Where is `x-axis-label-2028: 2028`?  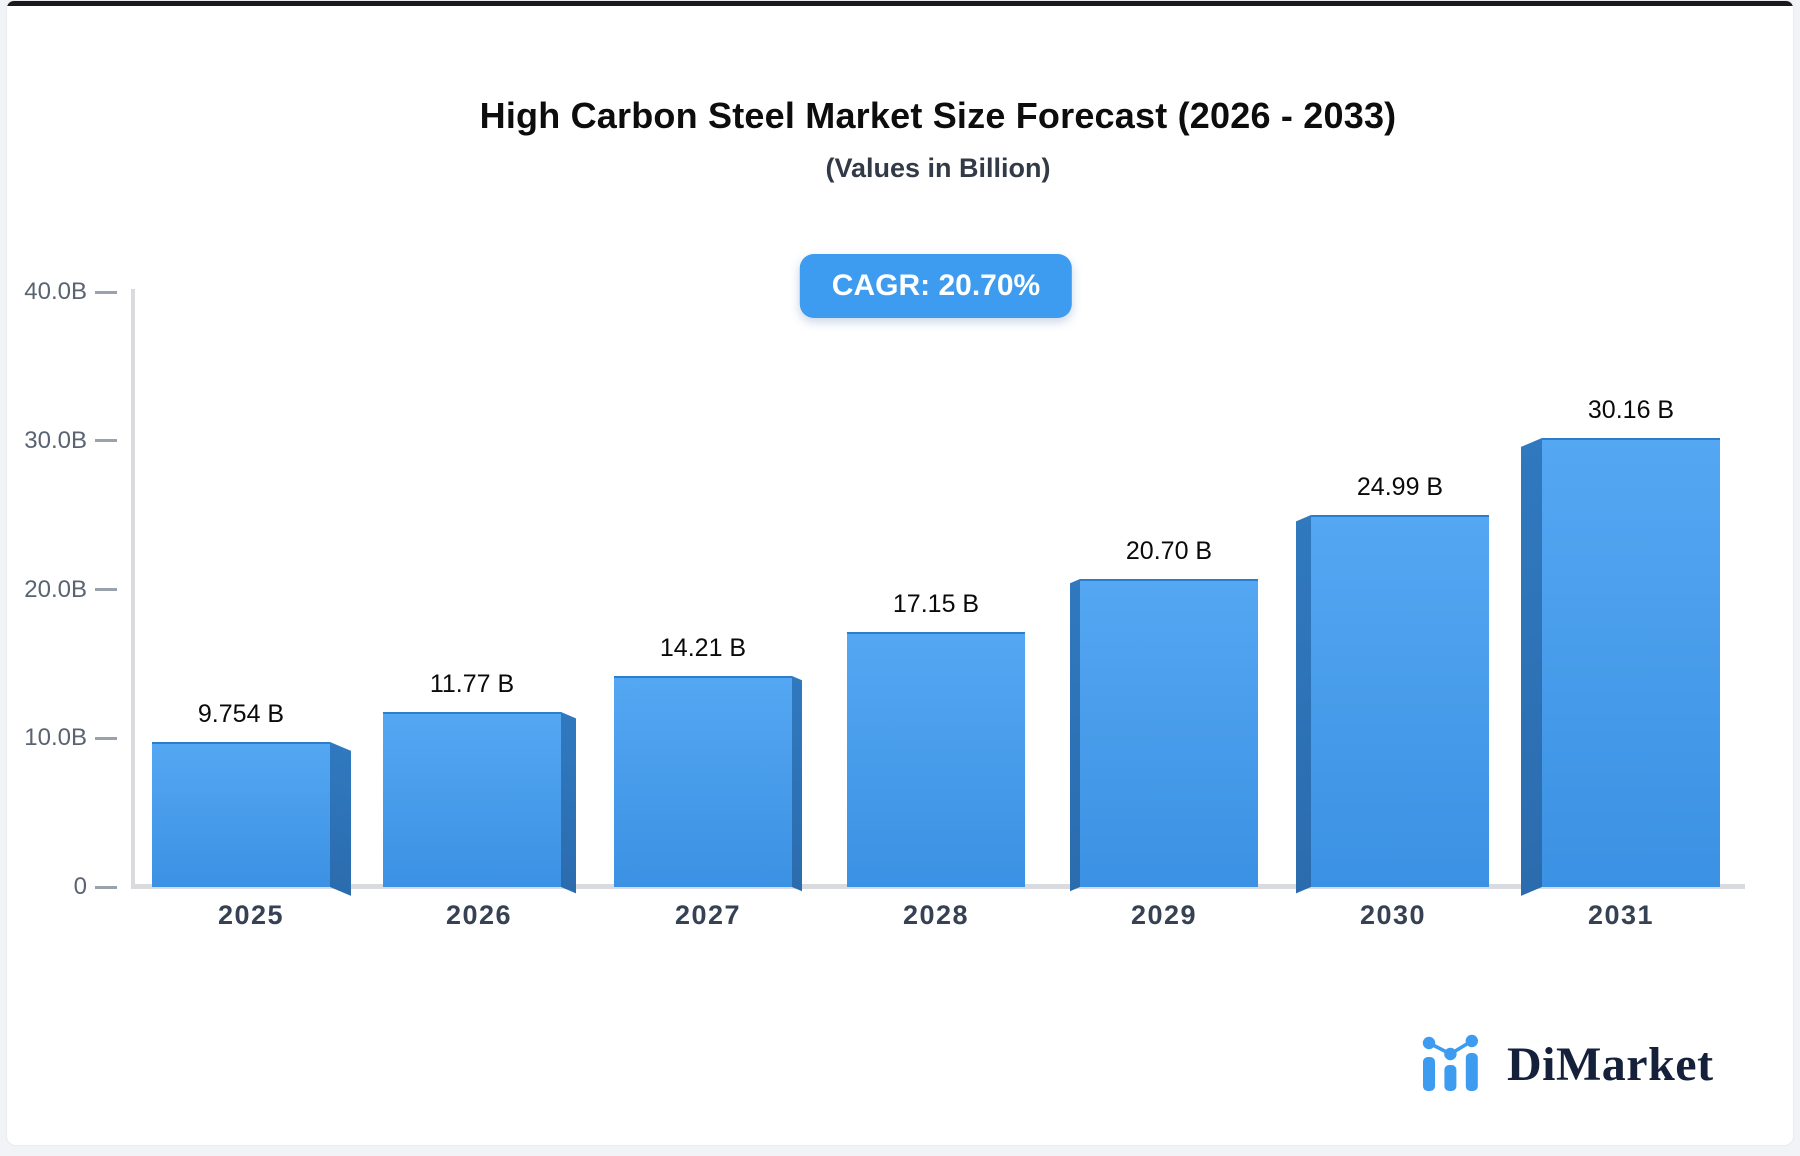
x-axis-label-2028: 2028 is located at coordinates (936, 915).